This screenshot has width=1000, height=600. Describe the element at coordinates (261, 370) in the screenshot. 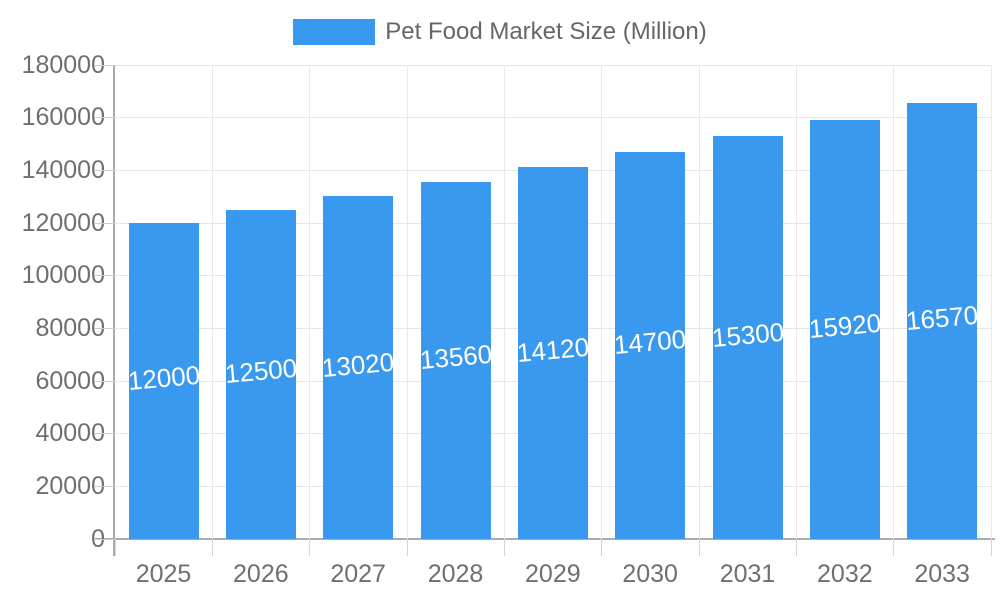

I see `bar-value-label: 125000` at that location.